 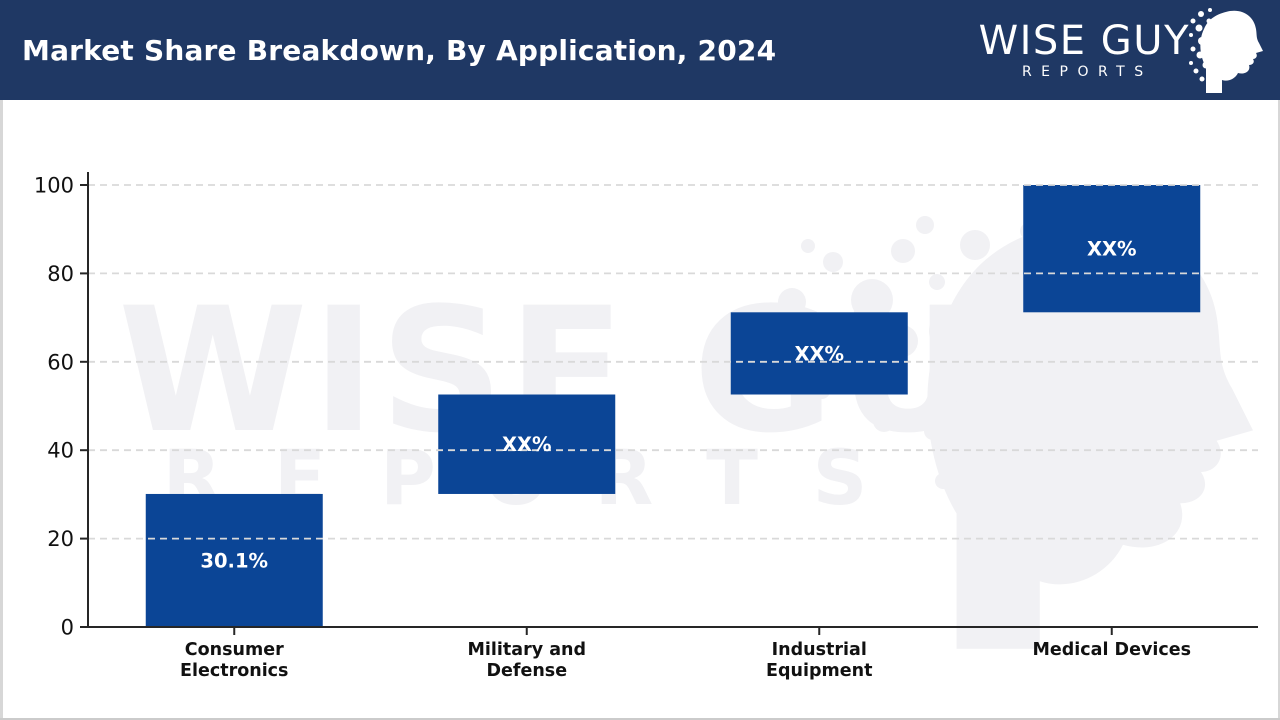 What do you see at coordinates (408, 477) in the screenshot?
I see `watermark-text-line2-letter: P` at bounding box center [408, 477].